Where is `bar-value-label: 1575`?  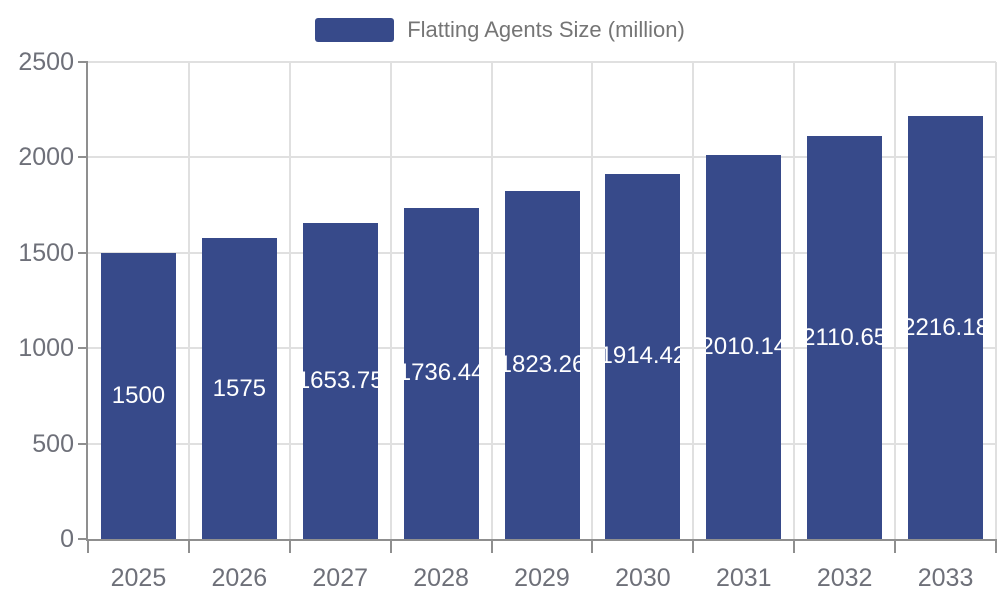 bar-value-label: 1575 is located at coordinates (239, 388).